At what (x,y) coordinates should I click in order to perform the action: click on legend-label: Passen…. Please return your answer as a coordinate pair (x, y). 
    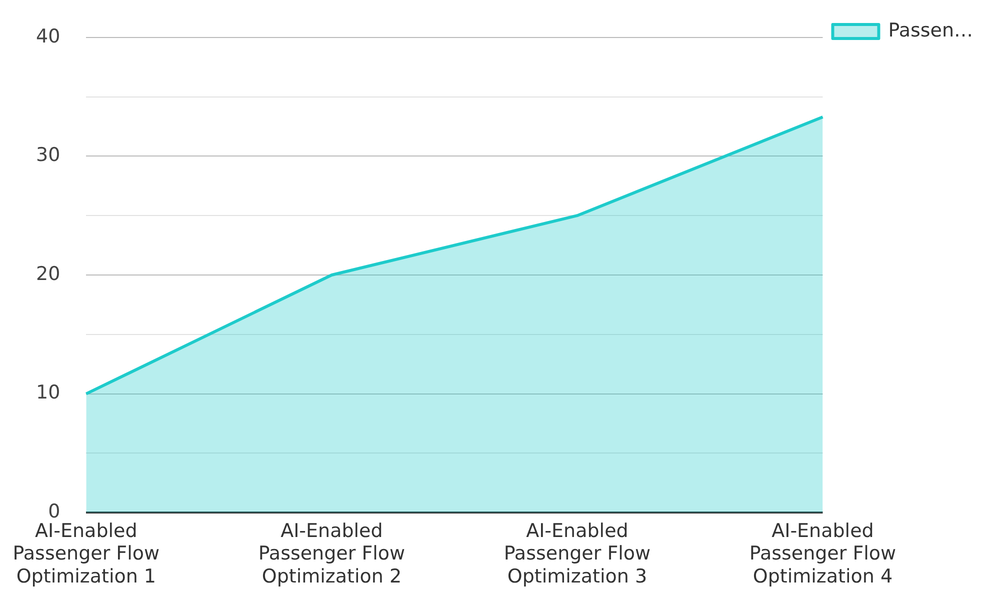
    Looking at the image, I should click on (931, 30).